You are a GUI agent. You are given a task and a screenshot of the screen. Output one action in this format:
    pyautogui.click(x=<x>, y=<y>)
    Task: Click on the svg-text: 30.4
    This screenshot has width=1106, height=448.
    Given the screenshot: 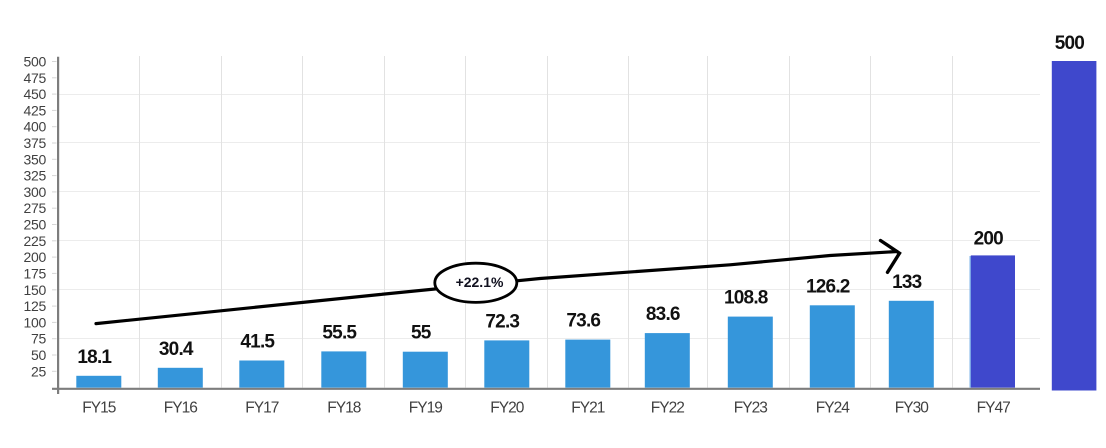 What is the action you would take?
    pyautogui.click(x=176, y=349)
    